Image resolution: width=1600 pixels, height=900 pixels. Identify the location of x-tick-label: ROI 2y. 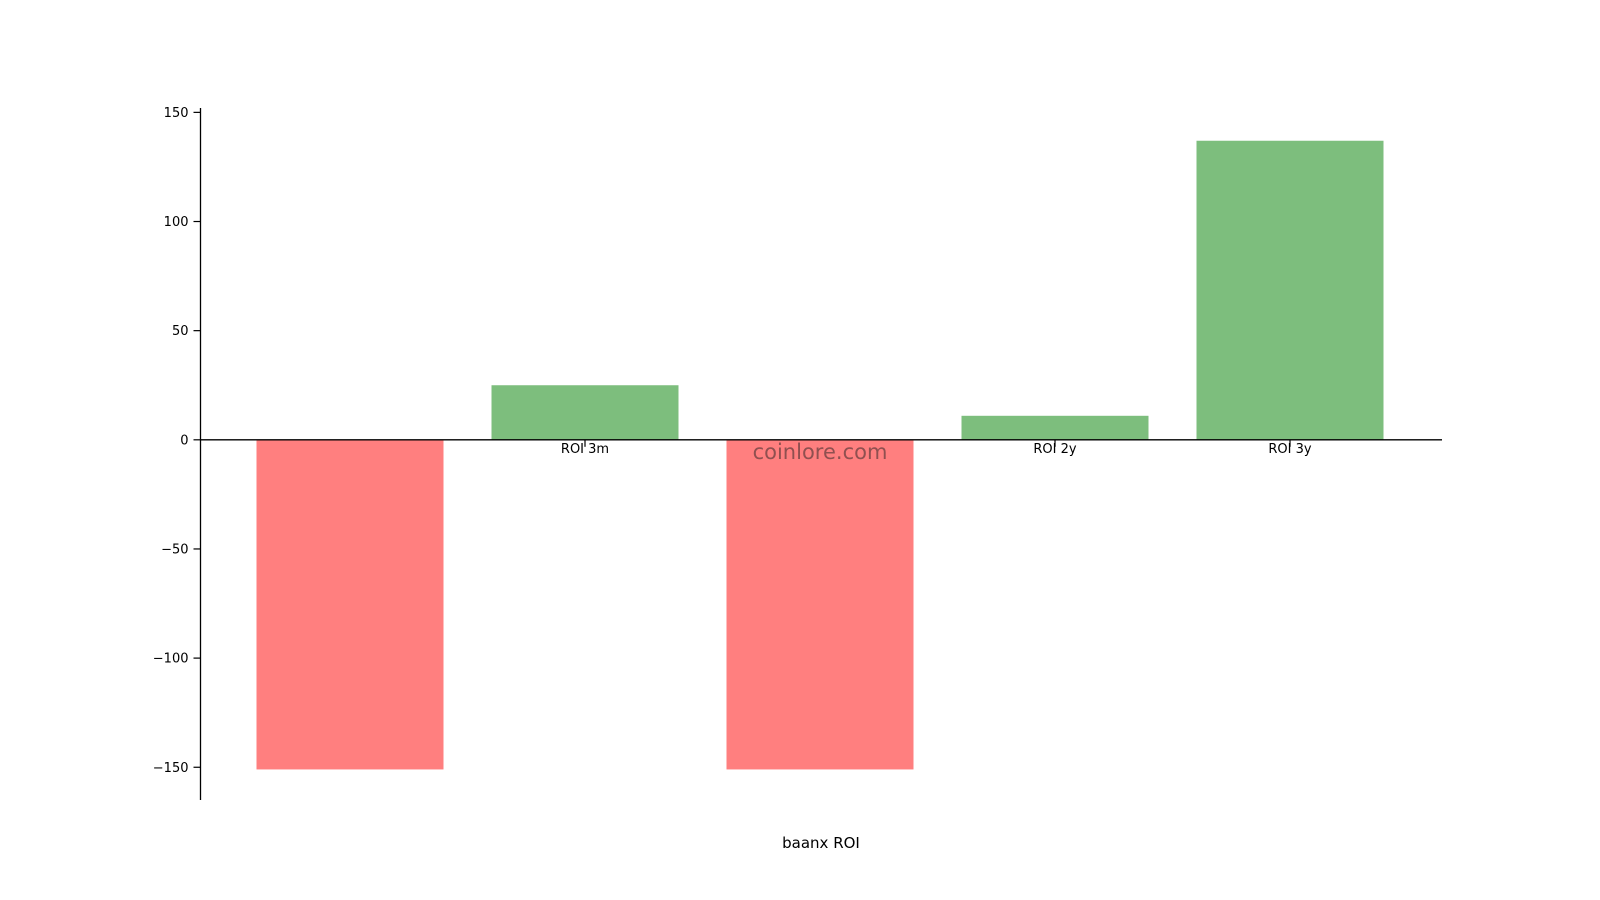
(1055, 449).